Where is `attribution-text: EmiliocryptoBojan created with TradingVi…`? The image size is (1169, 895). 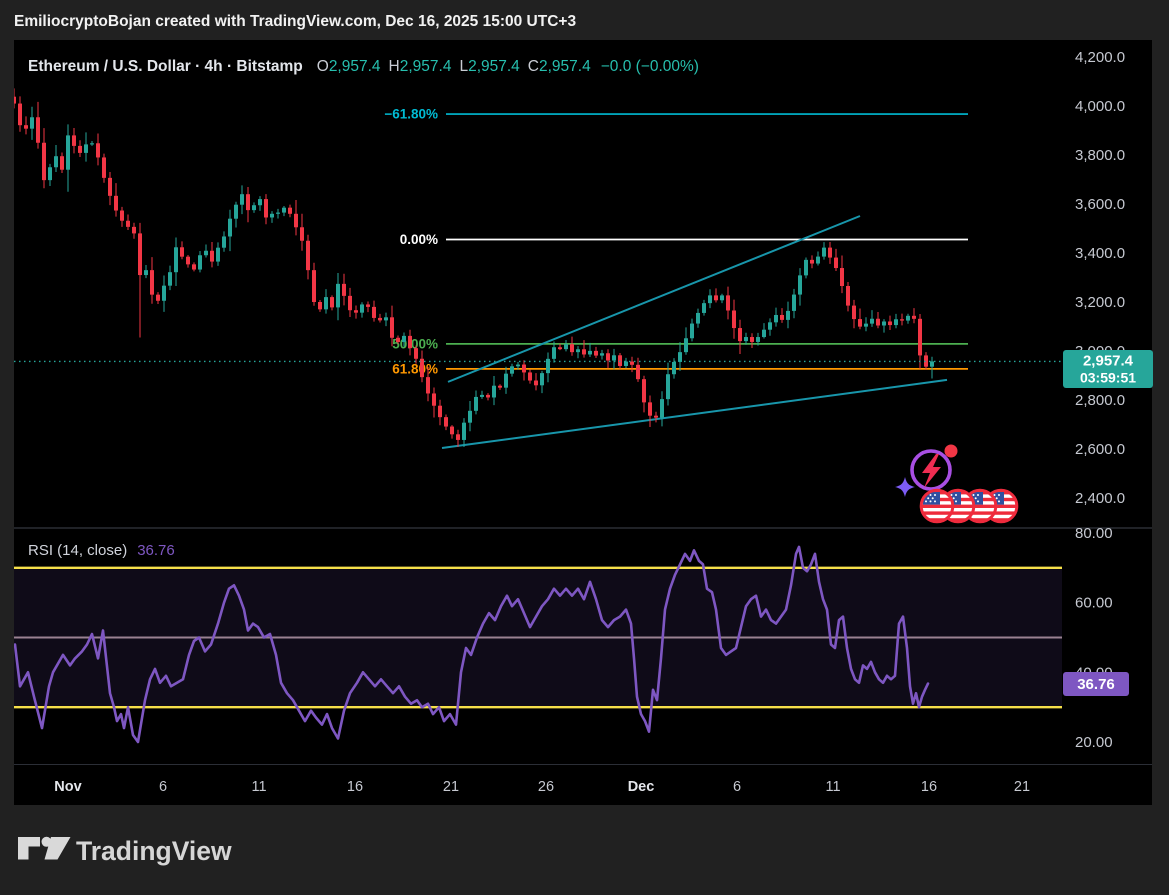
attribution-text: EmiliocryptoBojan created with TradingVi… is located at coordinates (295, 21).